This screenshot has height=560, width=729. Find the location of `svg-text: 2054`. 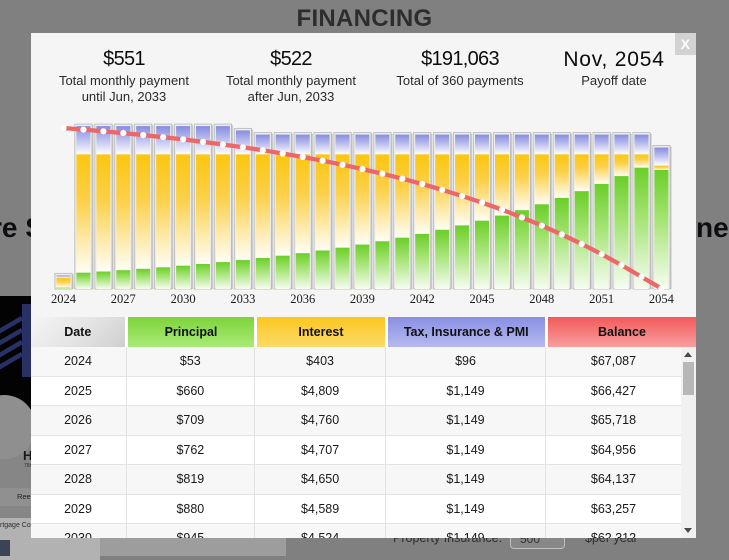

svg-text: 2054 is located at coordinates (661, 299).